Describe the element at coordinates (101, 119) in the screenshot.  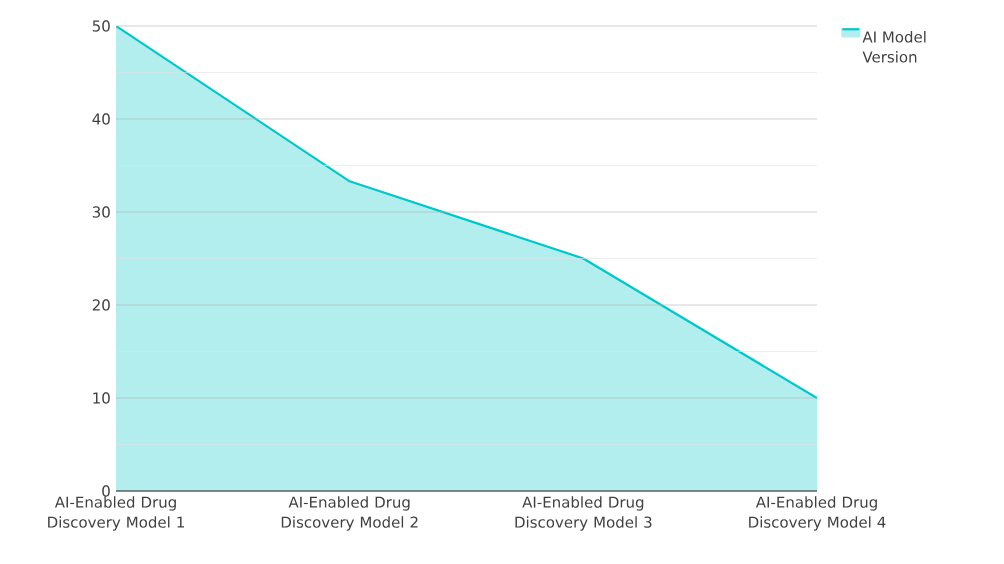
I see `y-tick-label: 40` at that location.